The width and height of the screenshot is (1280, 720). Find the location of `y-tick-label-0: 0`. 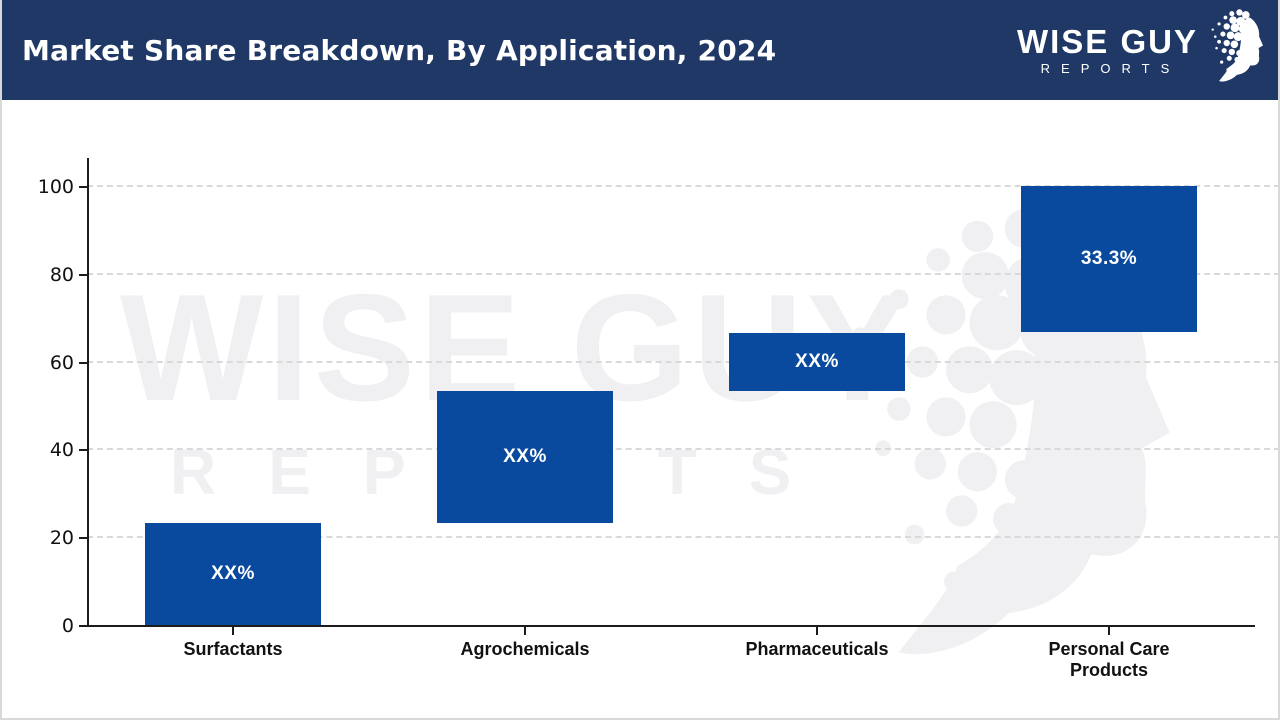

y-tick-label-0: 0 is located at coordinates (67, 626).